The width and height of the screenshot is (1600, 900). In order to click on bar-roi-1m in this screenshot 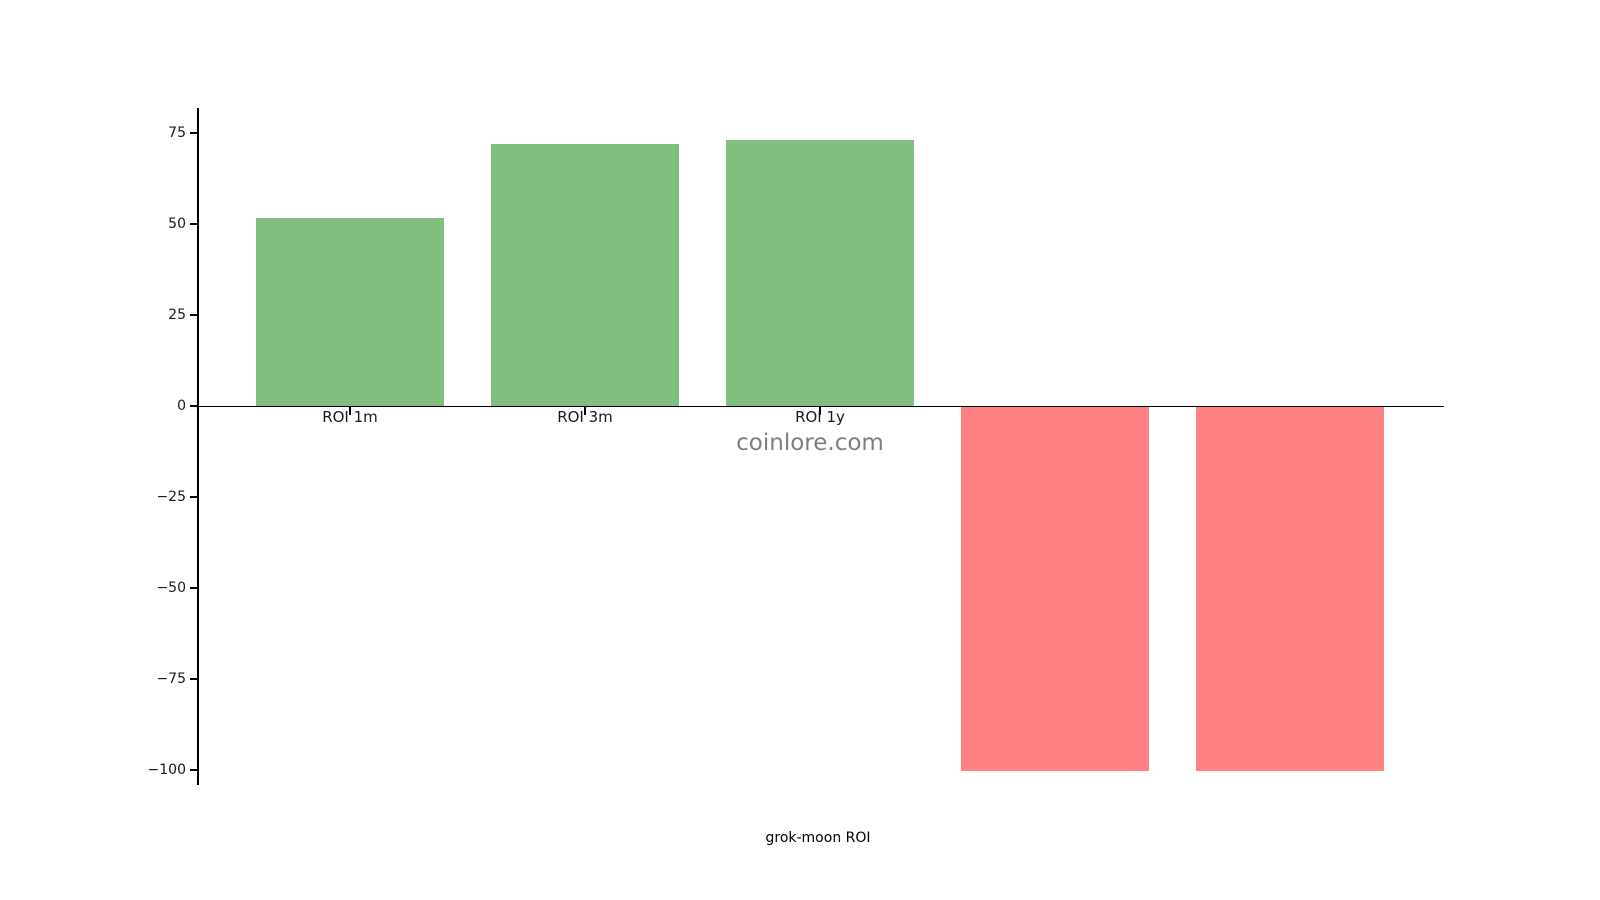, I will do `click(350, 312)`.